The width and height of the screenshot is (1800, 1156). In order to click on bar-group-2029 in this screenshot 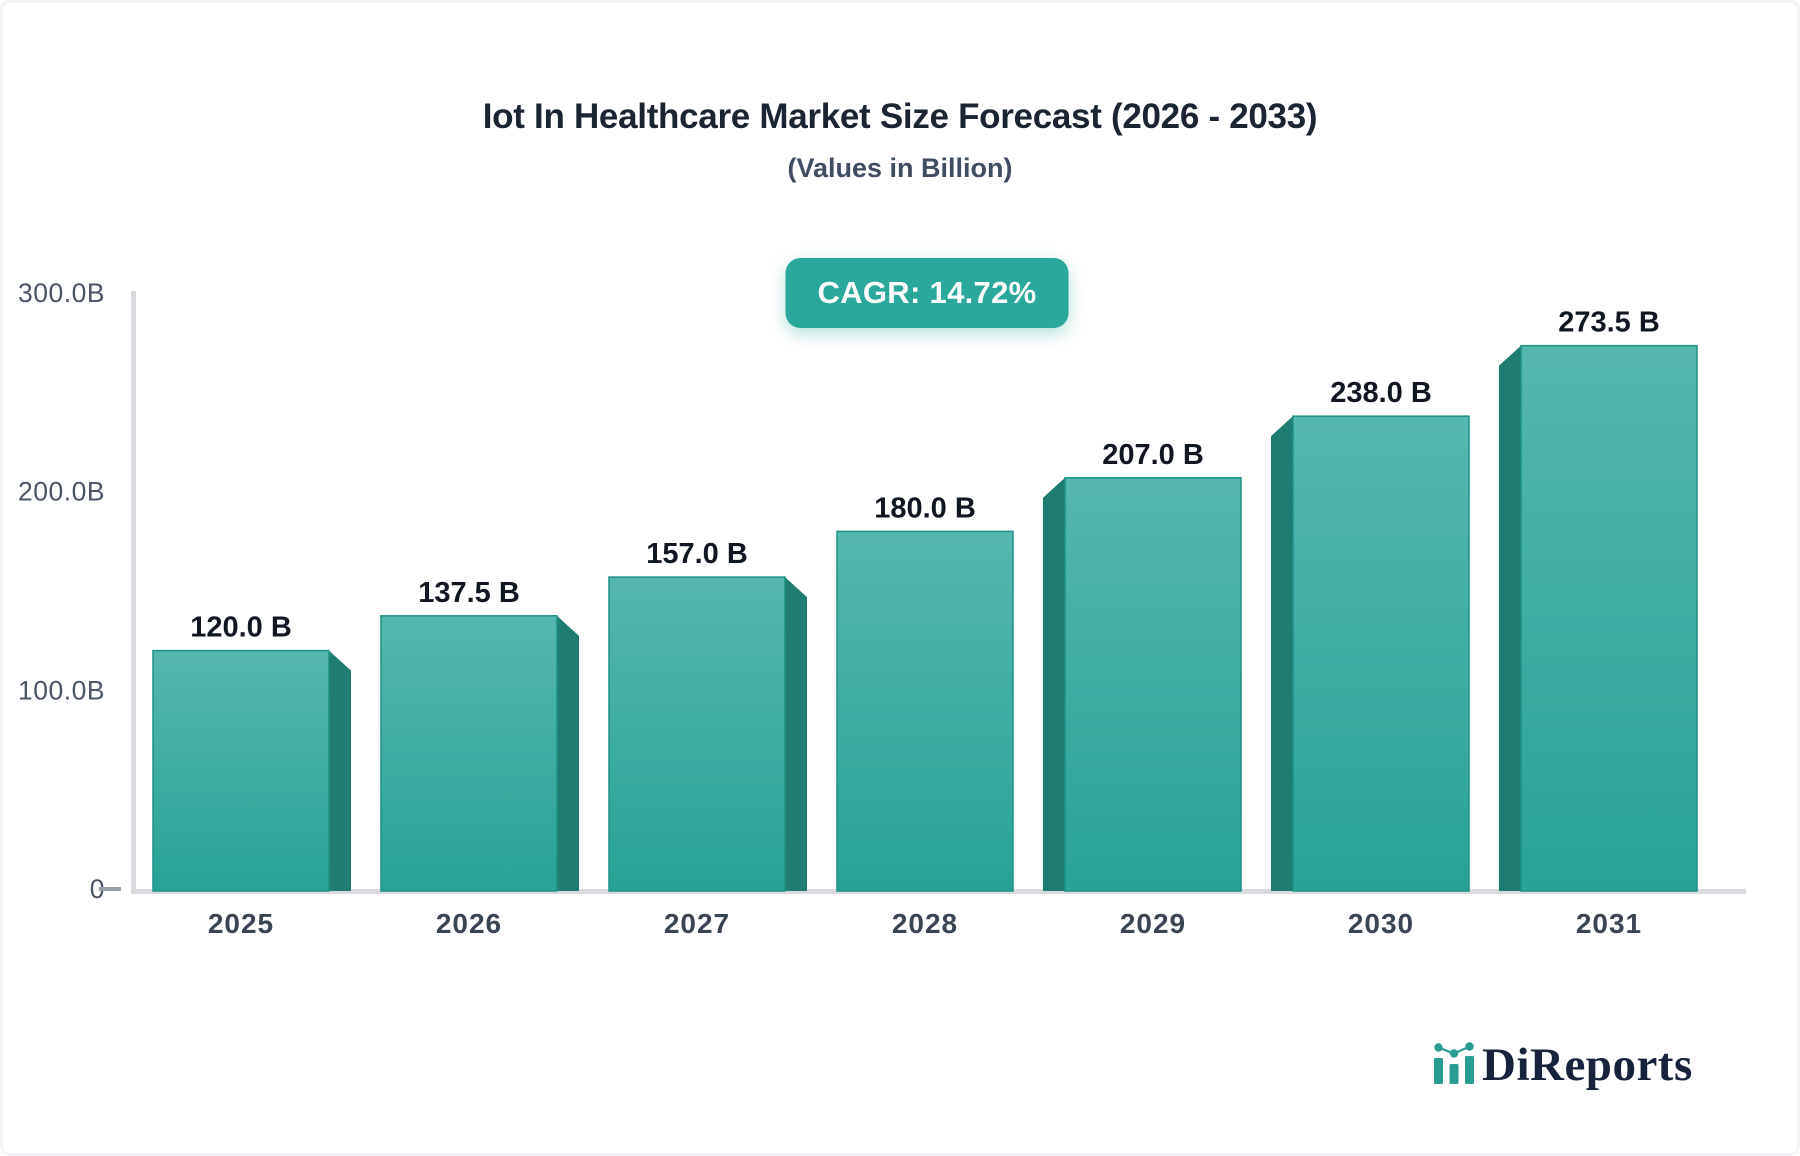, I will do `click(1142, 684)`.